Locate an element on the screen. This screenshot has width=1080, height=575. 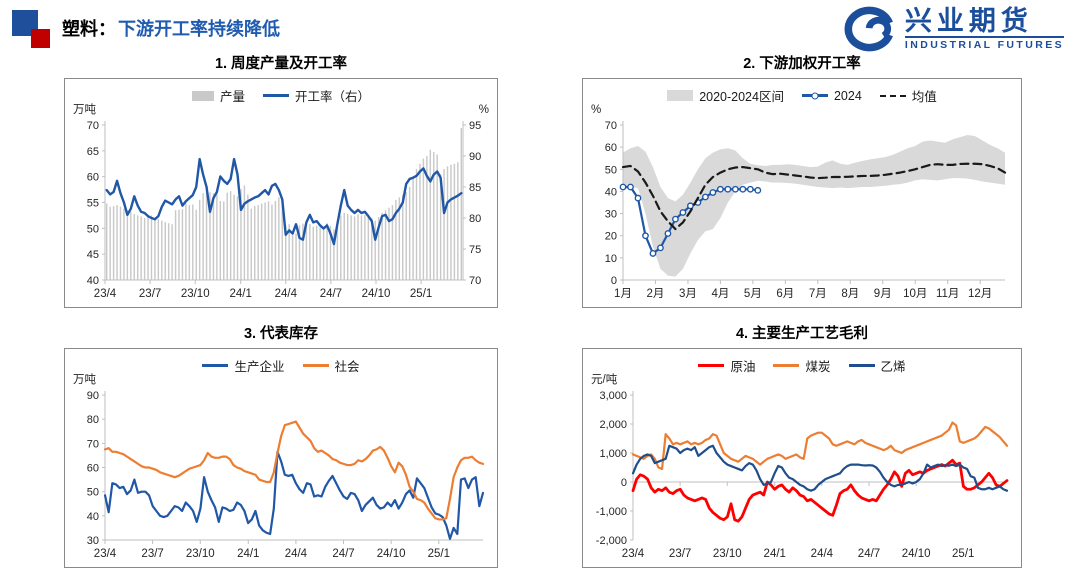
svg-text: 65 is located at coordinates (93, 152).